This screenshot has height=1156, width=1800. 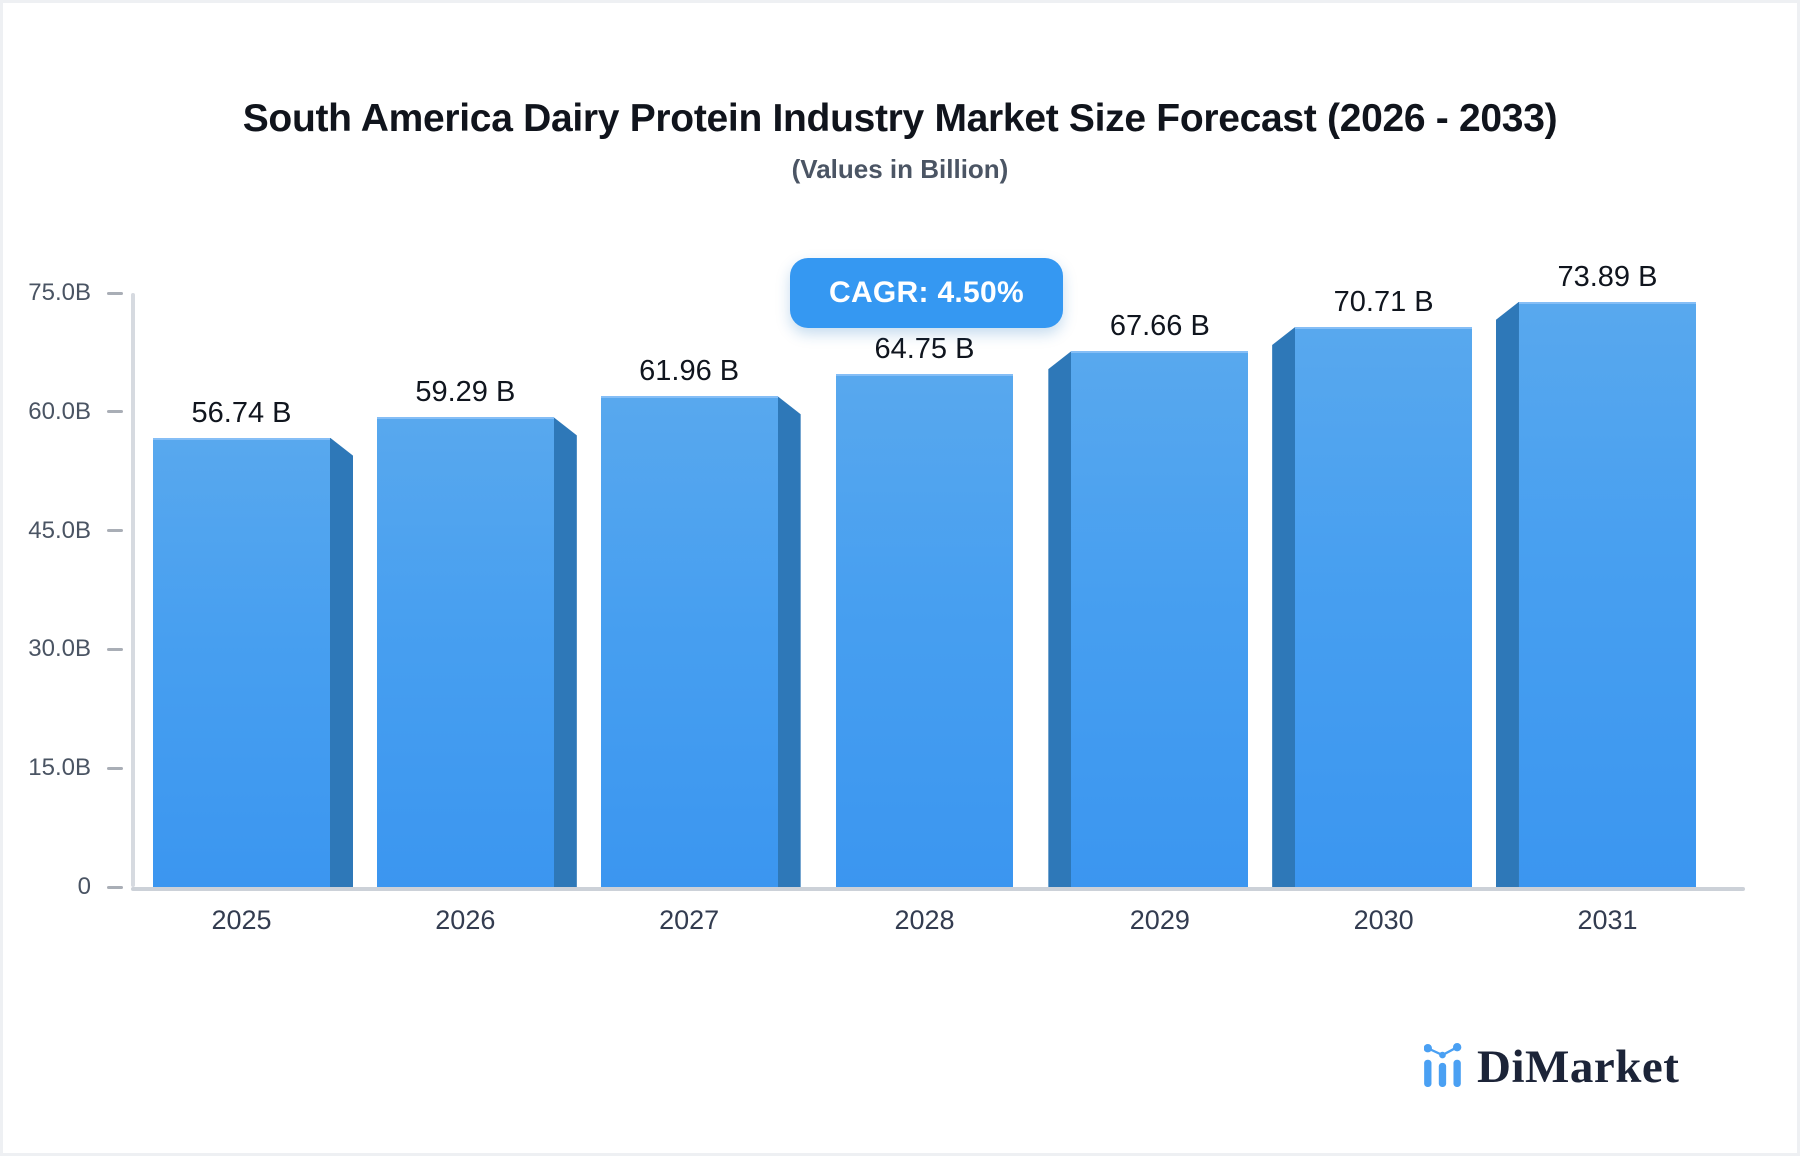 I want to click on brand-name: DiMarket, so click(x=1578, y=1066).